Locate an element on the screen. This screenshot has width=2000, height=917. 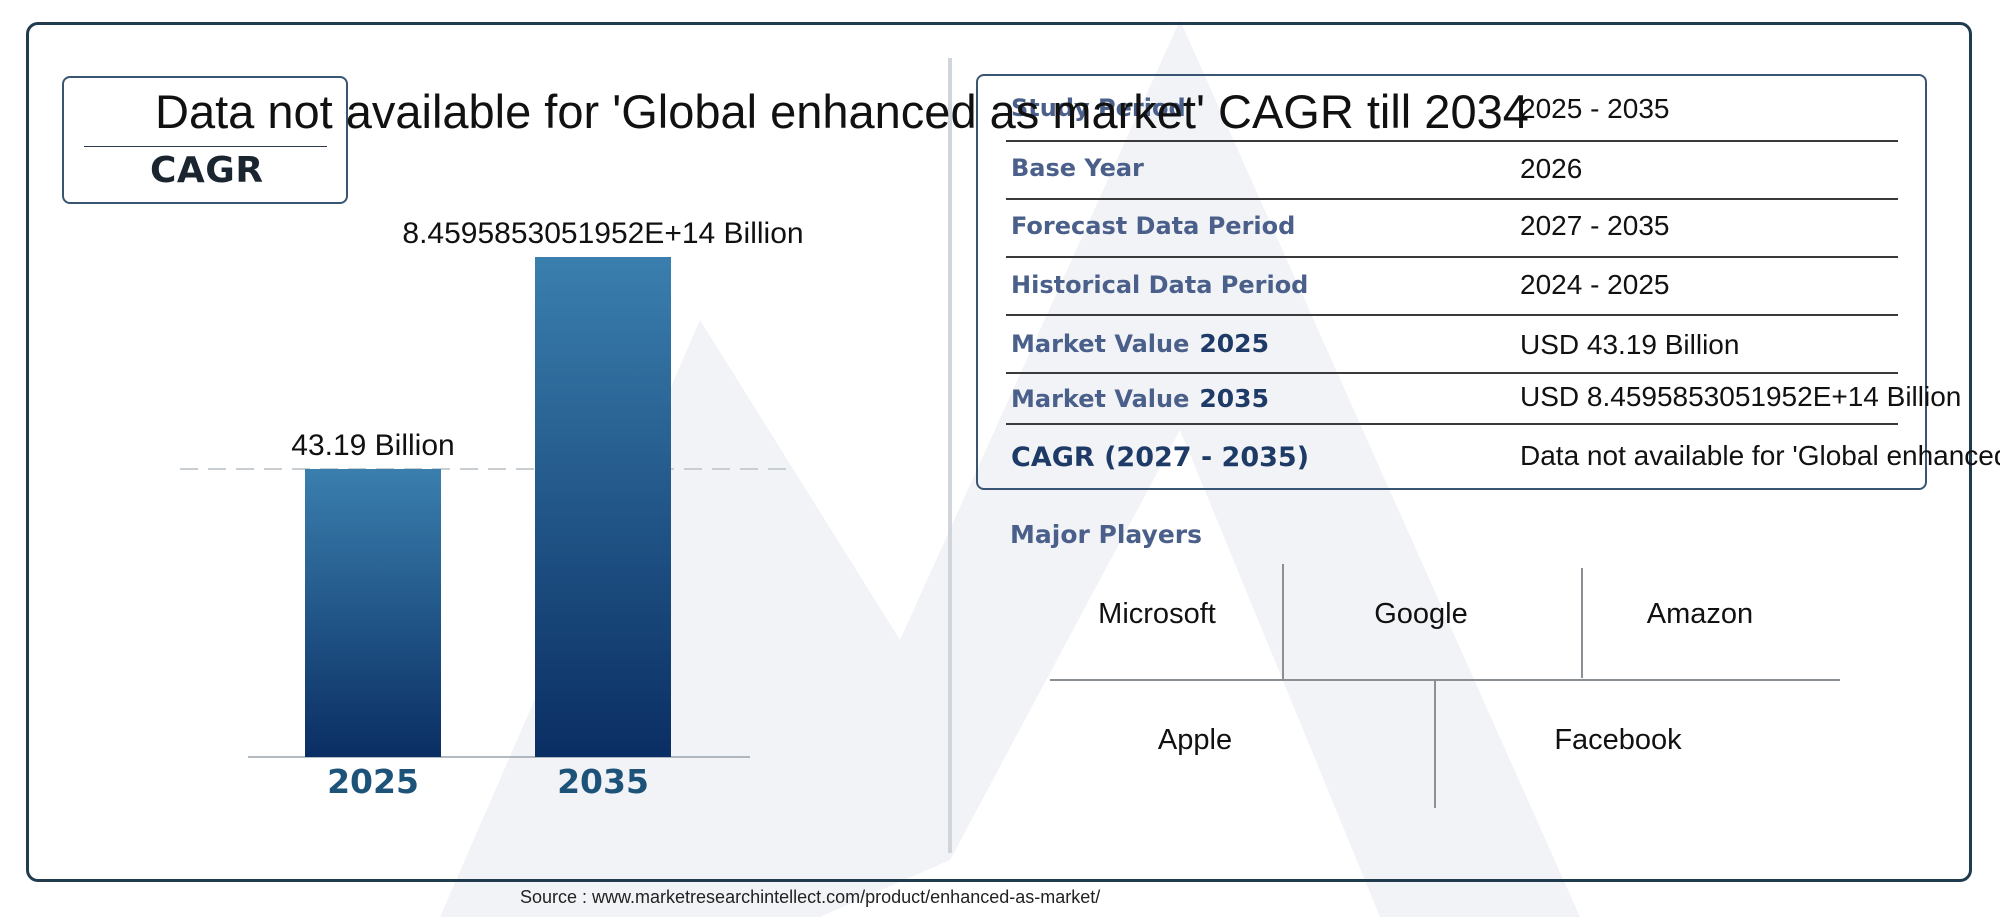
row-year-2025: 2025 is located at coordinates (1234, 343).